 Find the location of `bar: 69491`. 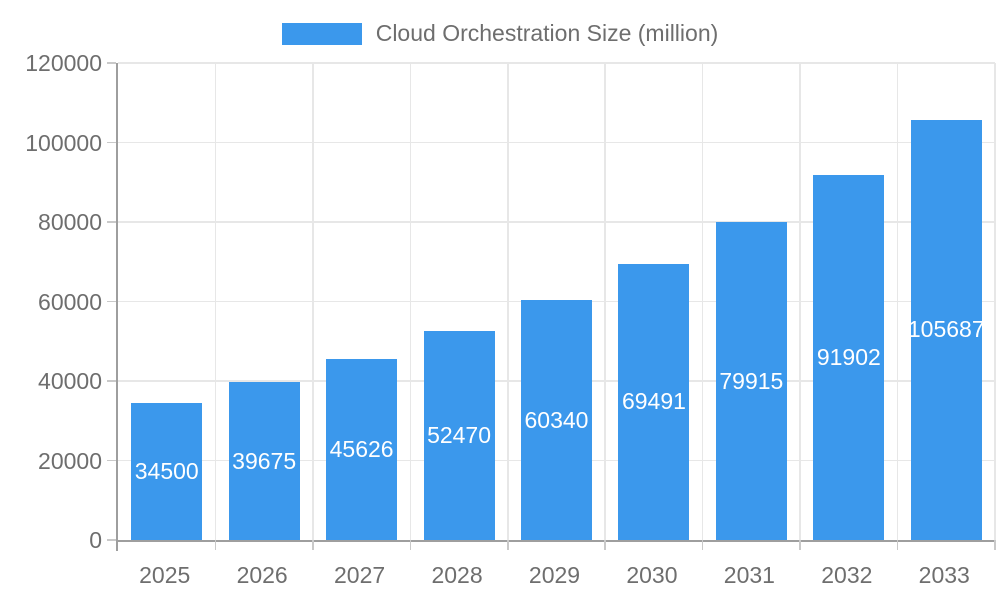

bar: 69491 is located at coordinates (654, 401).